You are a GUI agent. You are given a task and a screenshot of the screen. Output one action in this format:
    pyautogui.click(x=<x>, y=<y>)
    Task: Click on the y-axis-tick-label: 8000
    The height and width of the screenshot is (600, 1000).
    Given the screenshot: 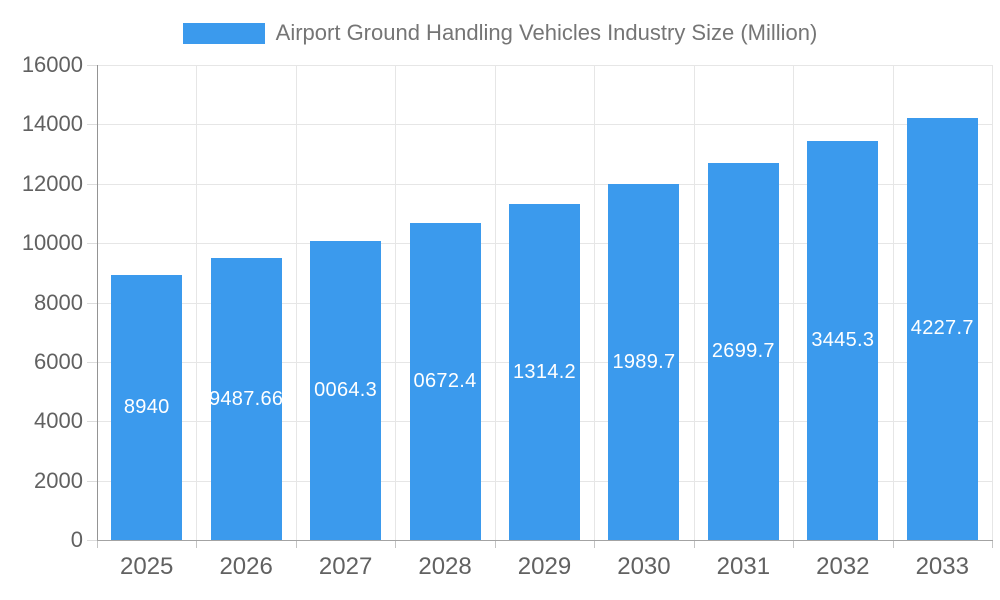 What is the action you would take?
    pyautogui.click(x=58, y=302)
    